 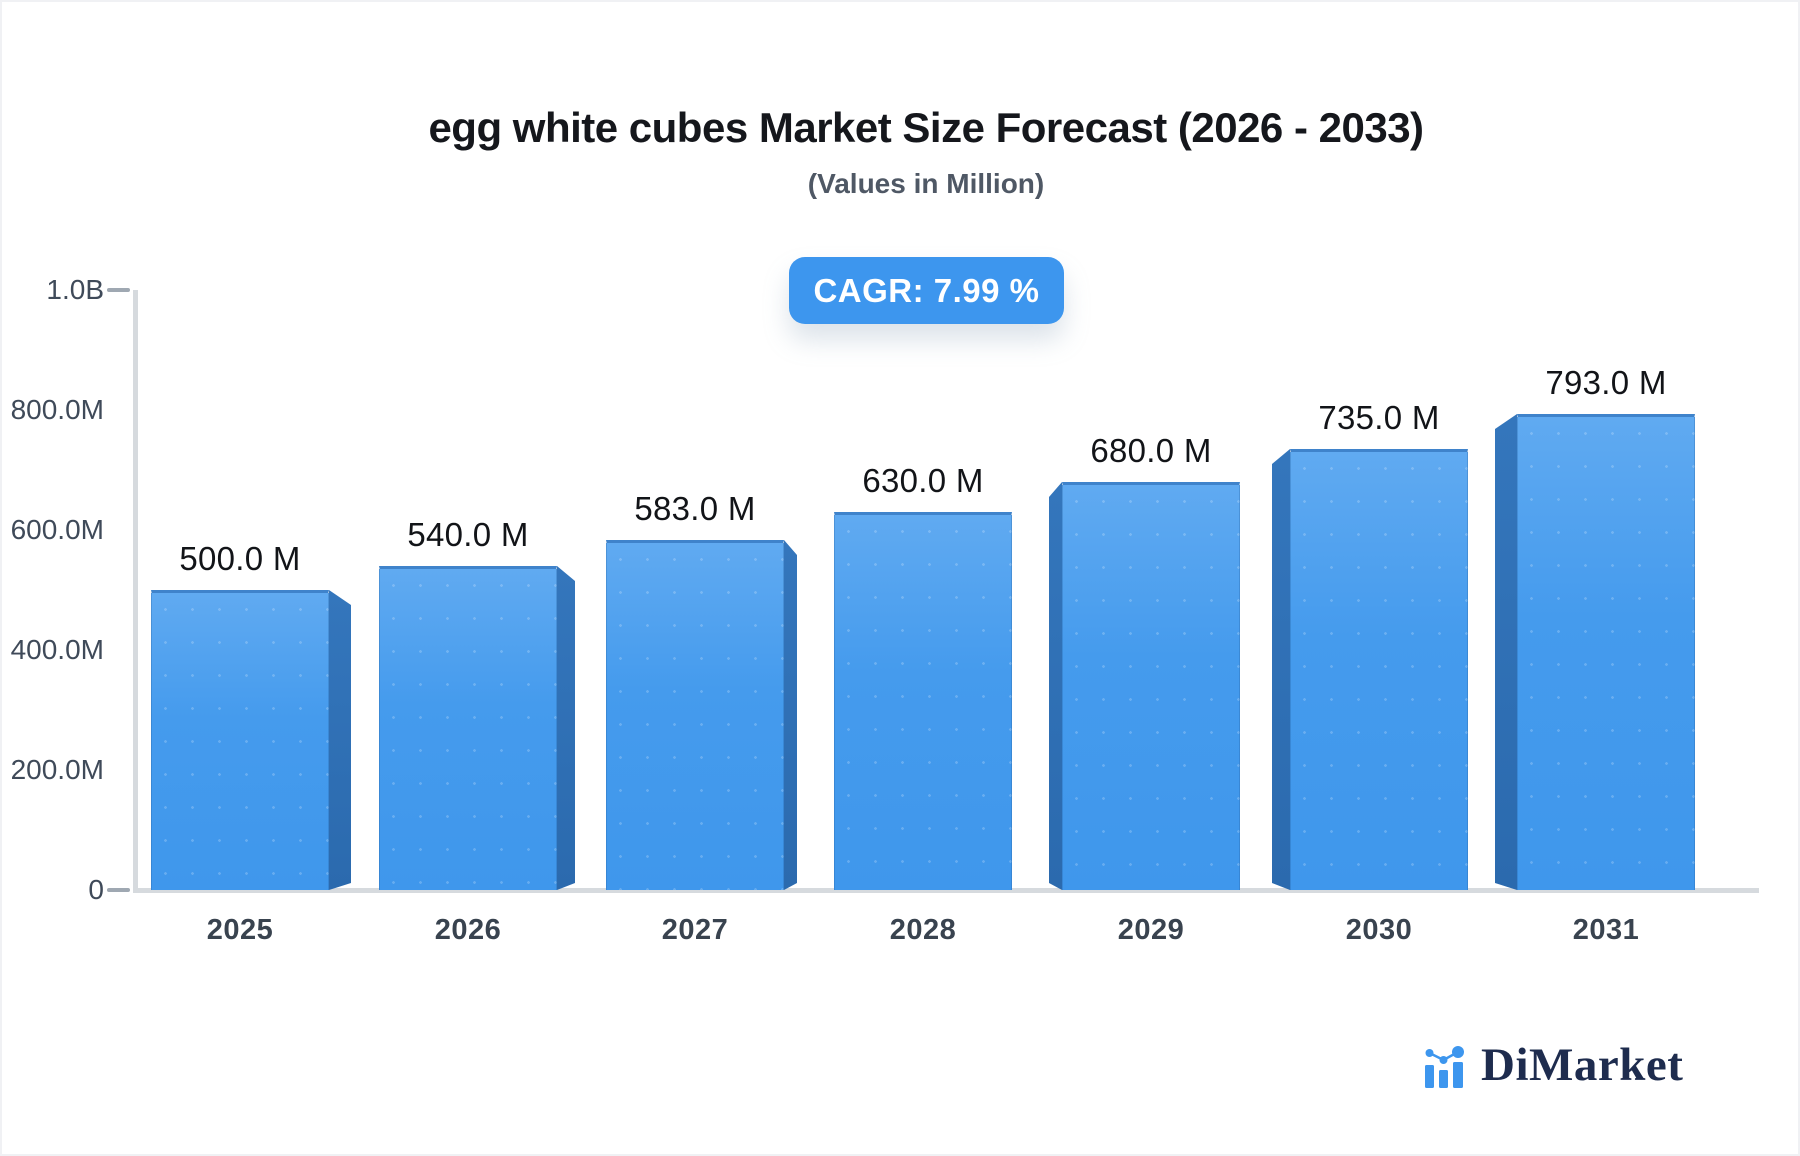 I want to click on x-tick-label-2029: 2029, so click(x=1151, y=930).